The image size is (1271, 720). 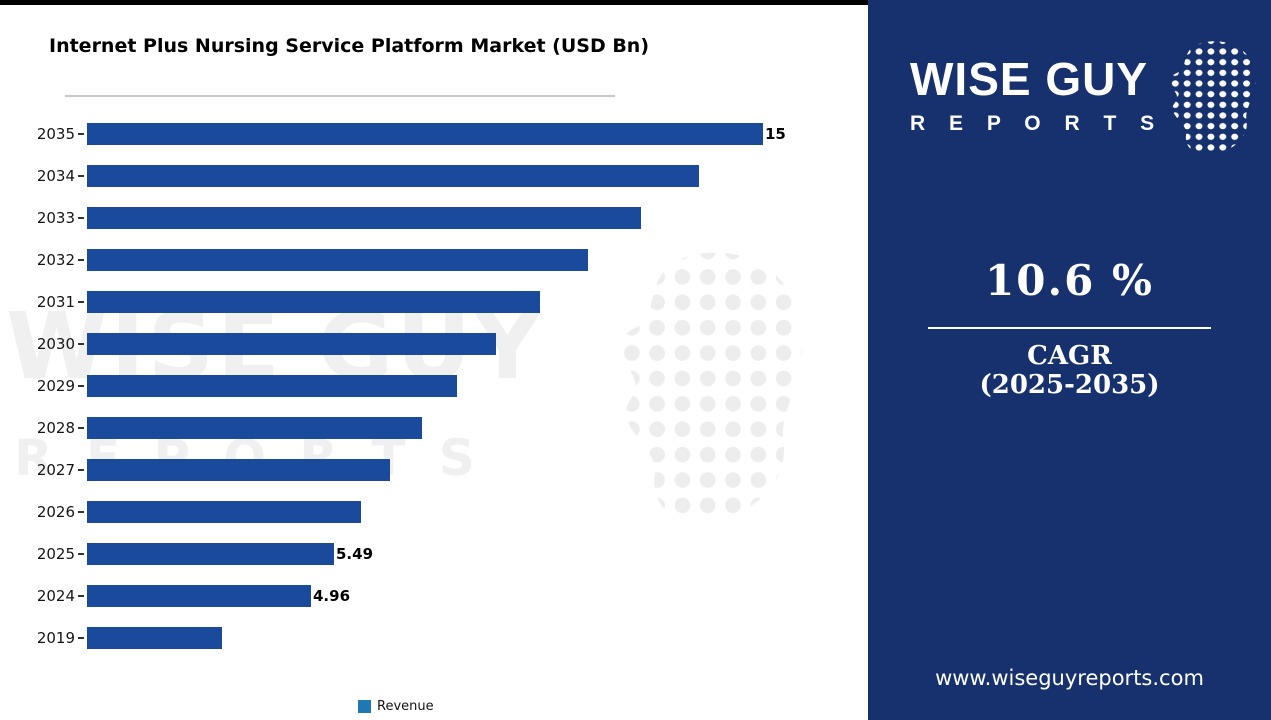 I want to click on bar-row: 2025 5.49, so click(x=435, y=554).